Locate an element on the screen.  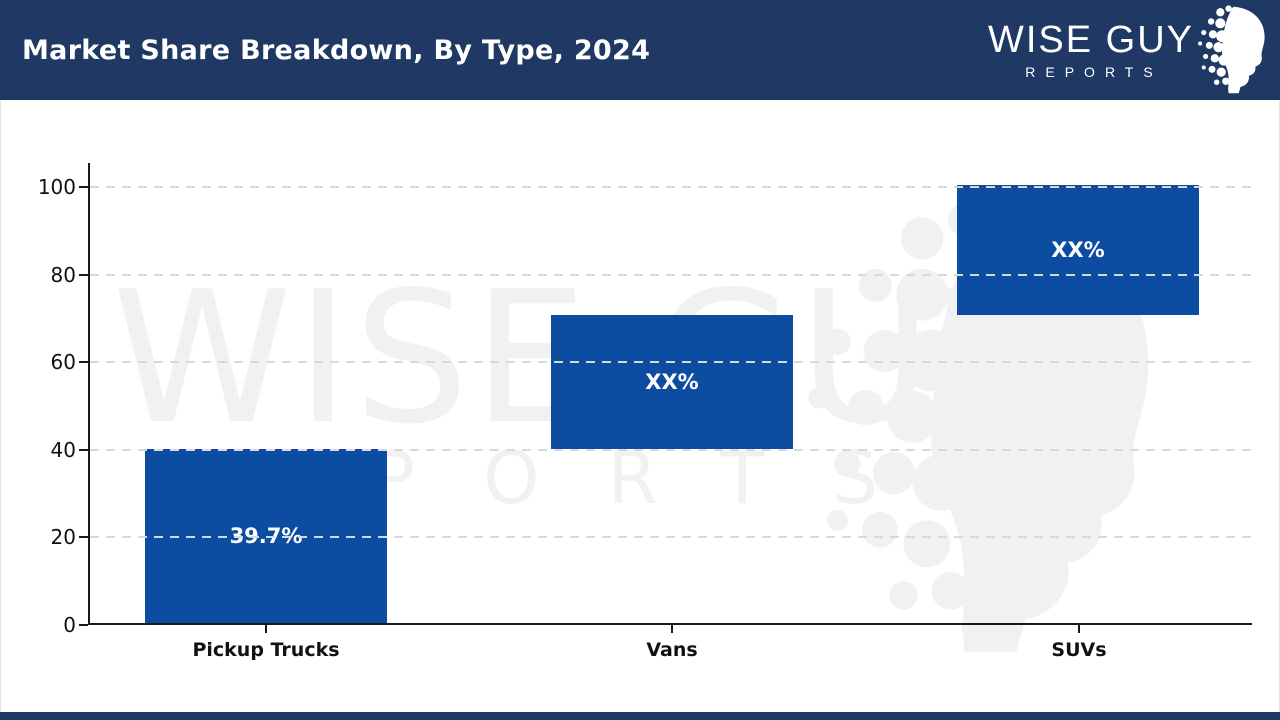
x-tick-mark-pickup-trucks is located at coordinates (266, 629).